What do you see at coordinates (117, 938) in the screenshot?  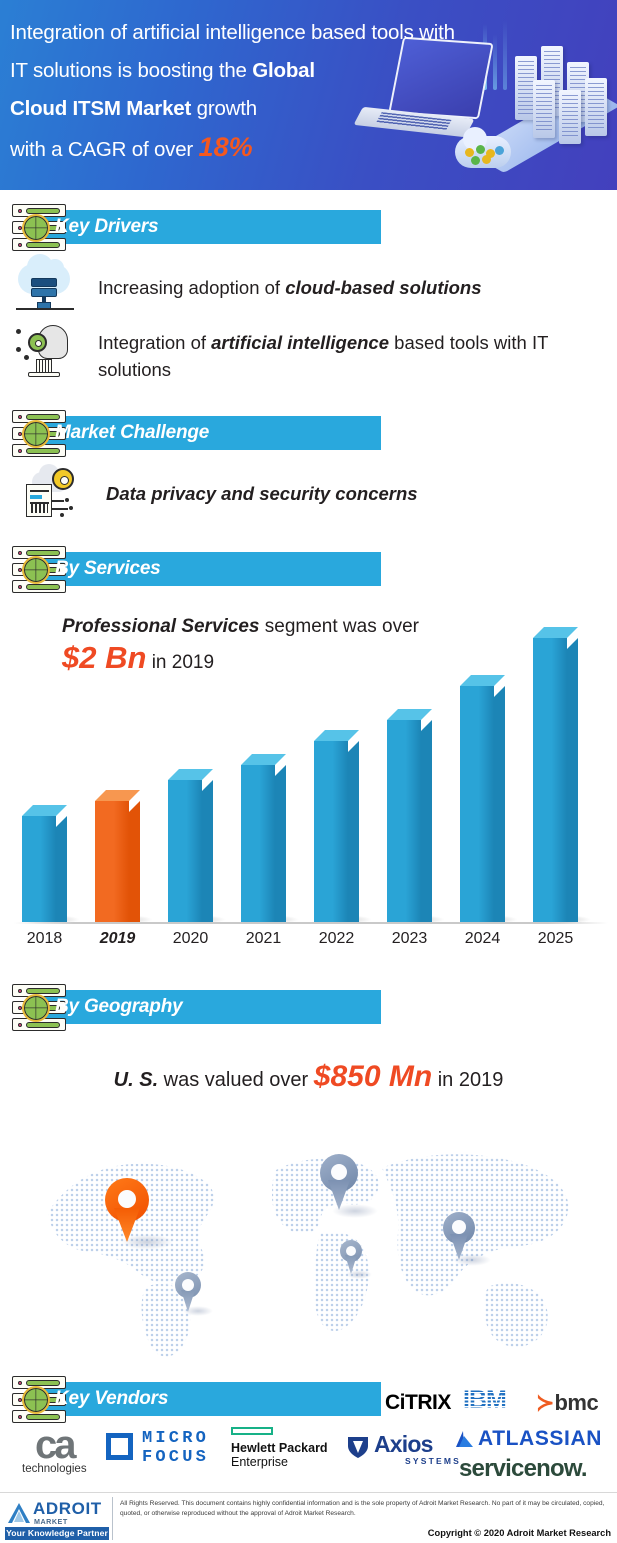 I see `chart-x-label: 2019` at bounding box center [117, 938].